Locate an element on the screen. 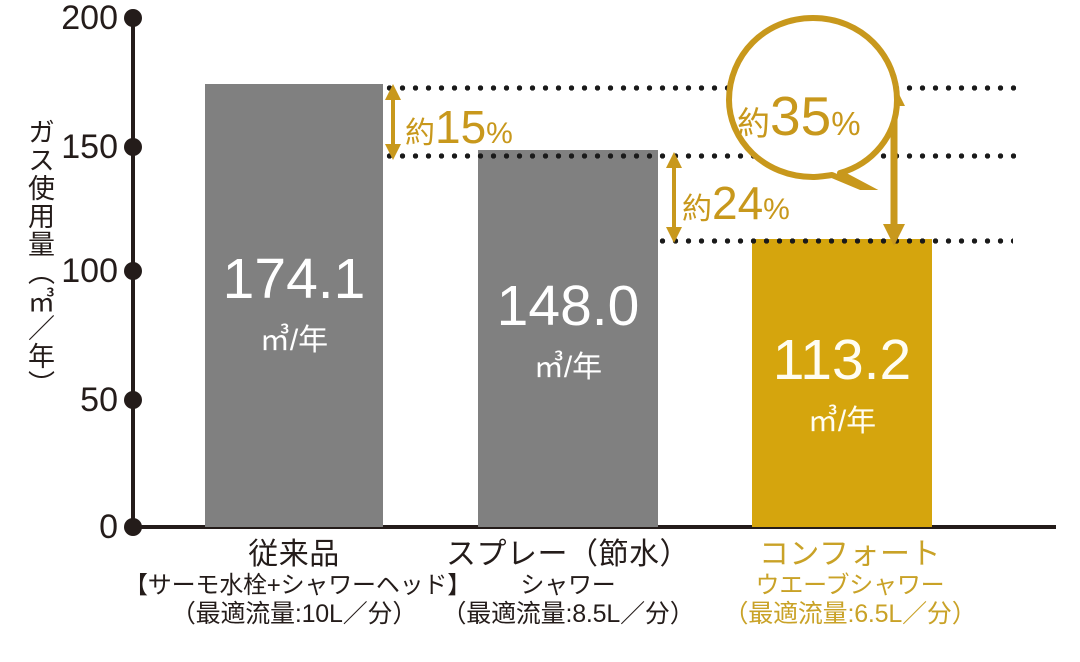 The image size is (1080, 662). bar-value-conventional: 174.1 is located at coordinates (294, 279).